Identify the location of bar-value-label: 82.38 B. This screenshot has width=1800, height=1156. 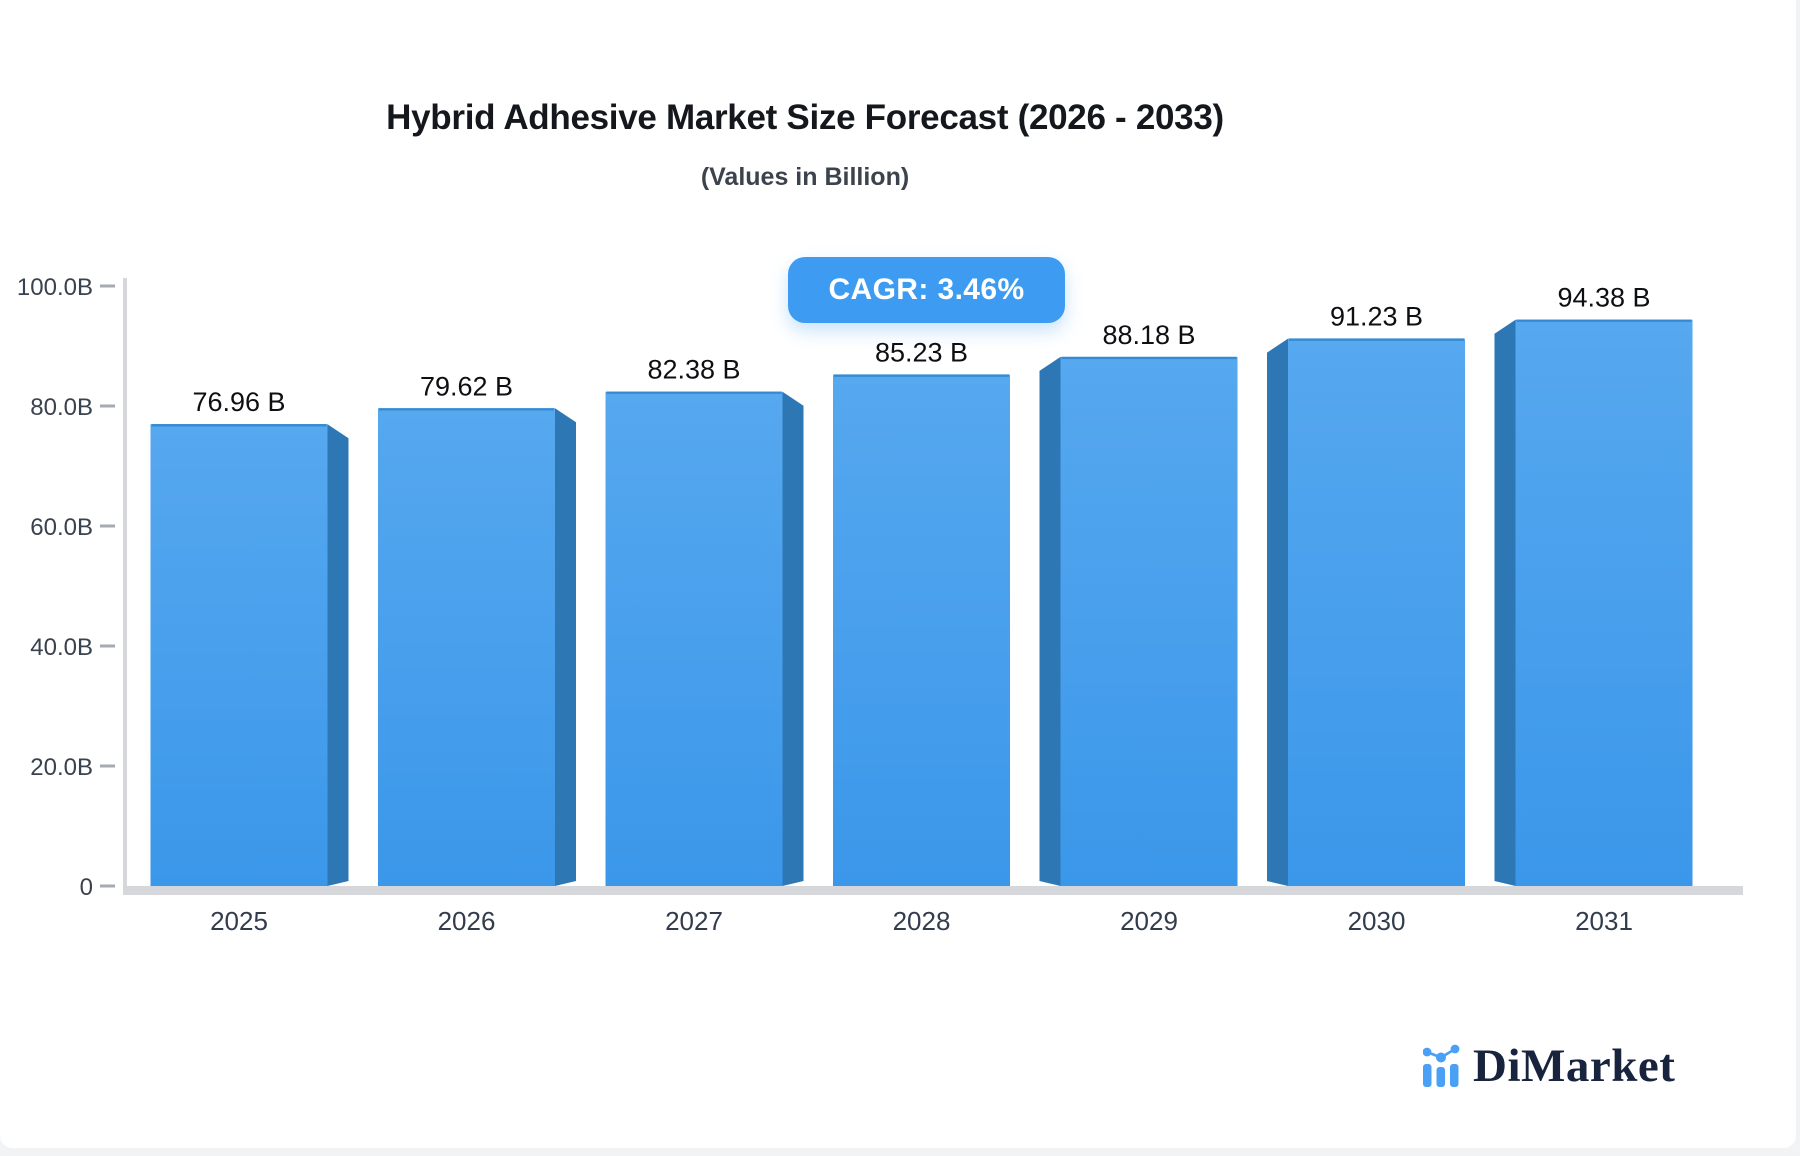
(693, 370).